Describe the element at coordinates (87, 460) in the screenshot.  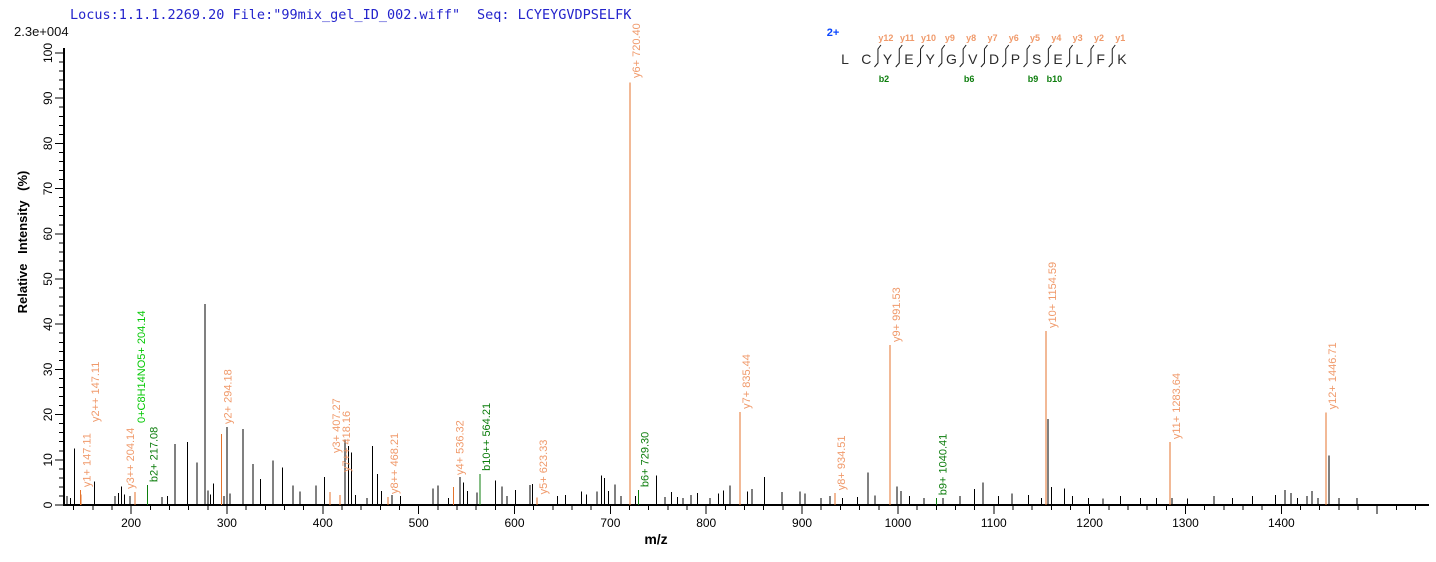
I see `peak-label-y1+: y1+ 147.11` at that location.